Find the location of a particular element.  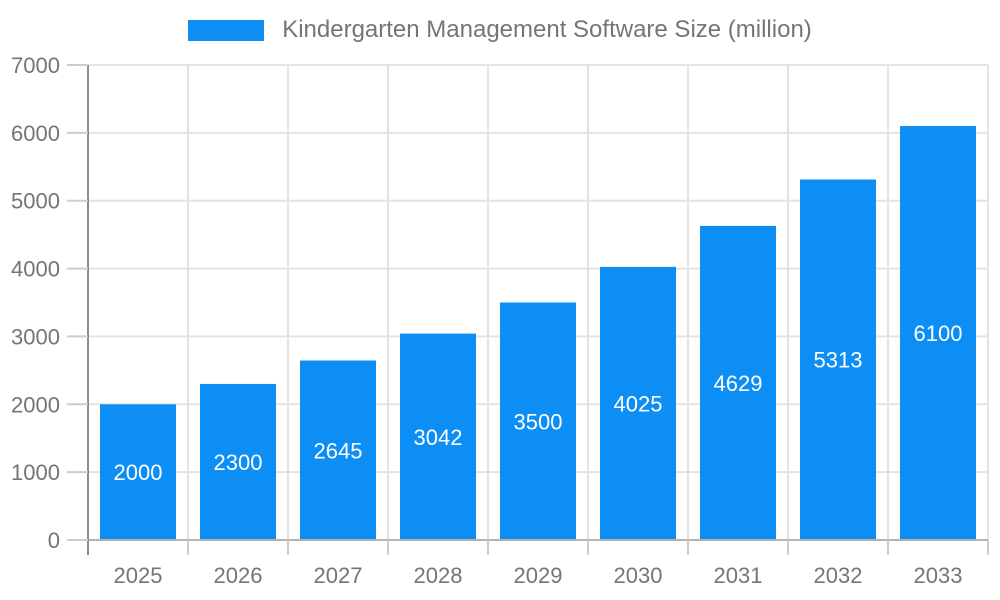

bar-value-label: 2000 is located at coordinates (138, 472).